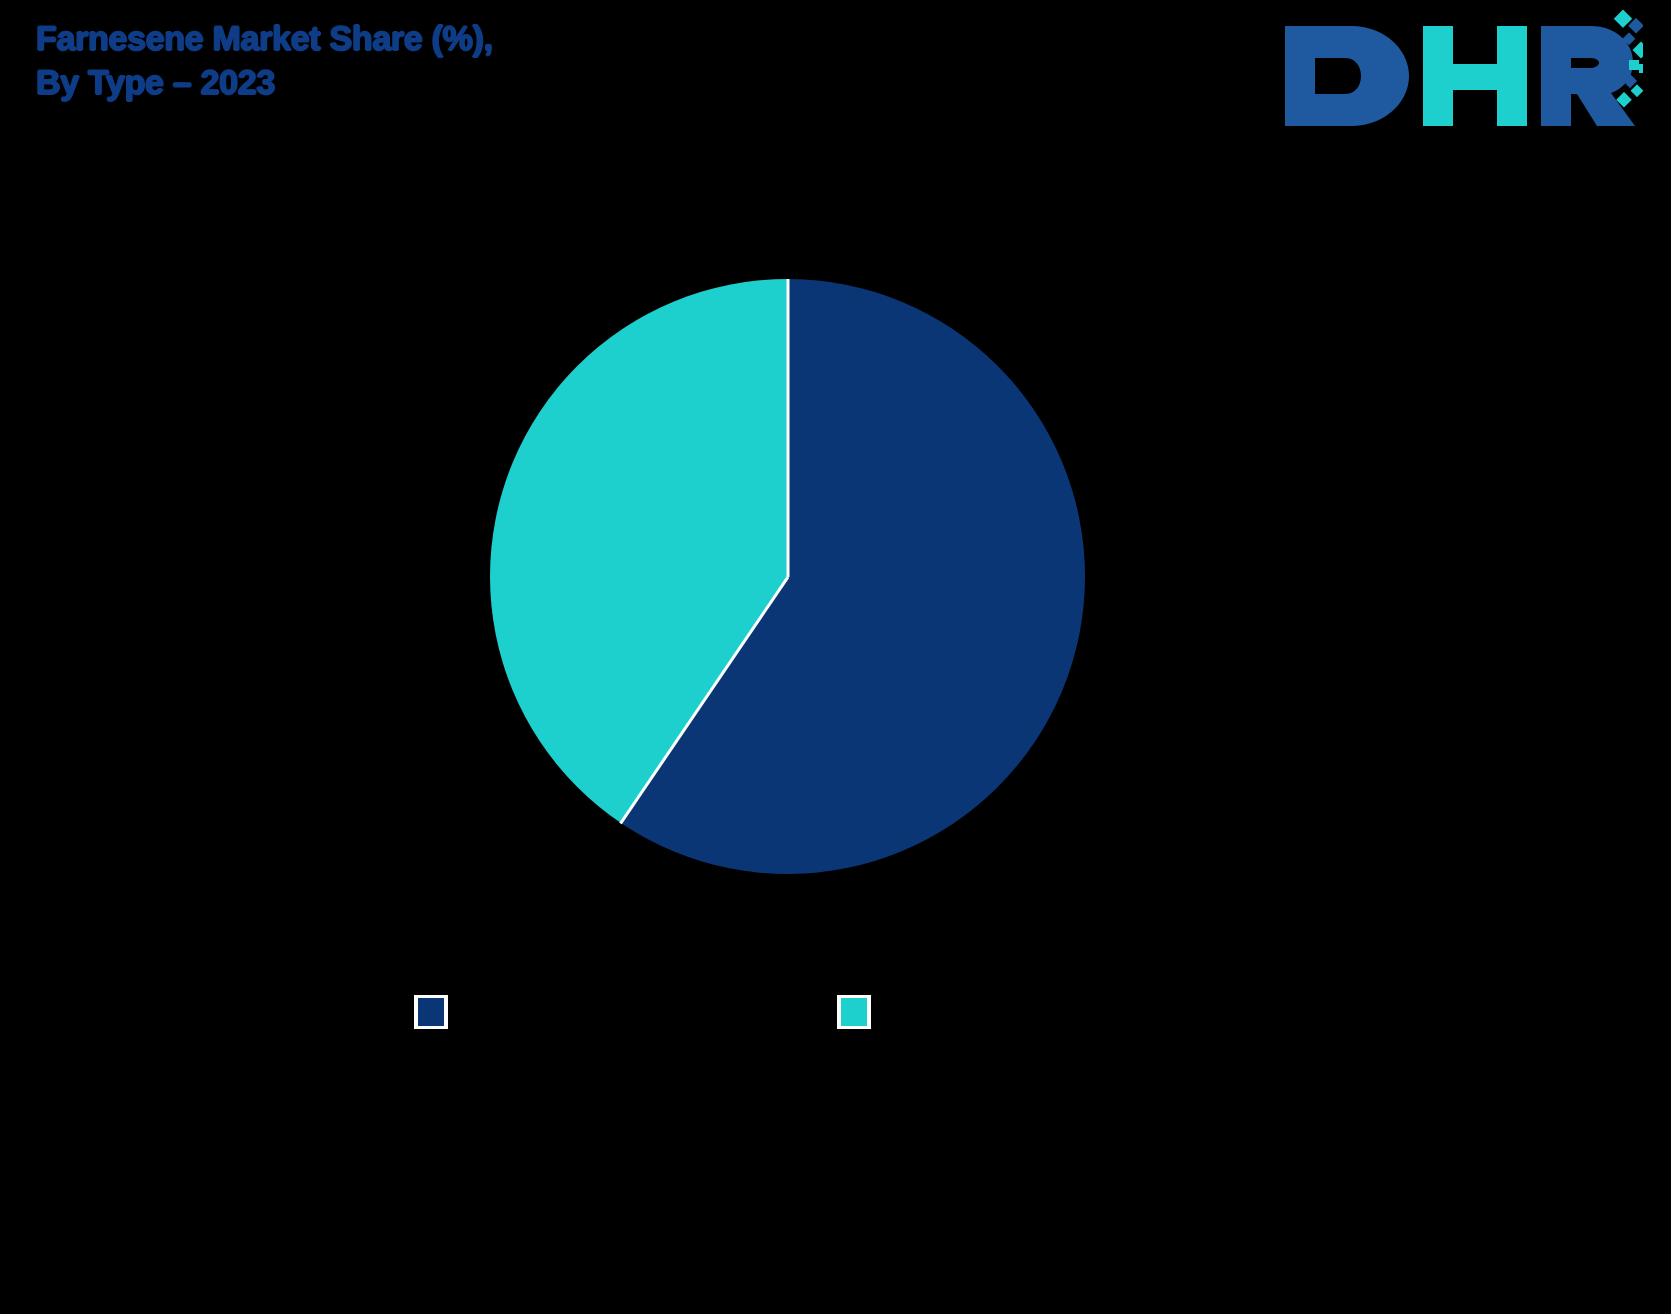 This screenshot has width=1671, height=1314. I want to click on legend-swatch-dark-blue-icon, so click(431, 1012).